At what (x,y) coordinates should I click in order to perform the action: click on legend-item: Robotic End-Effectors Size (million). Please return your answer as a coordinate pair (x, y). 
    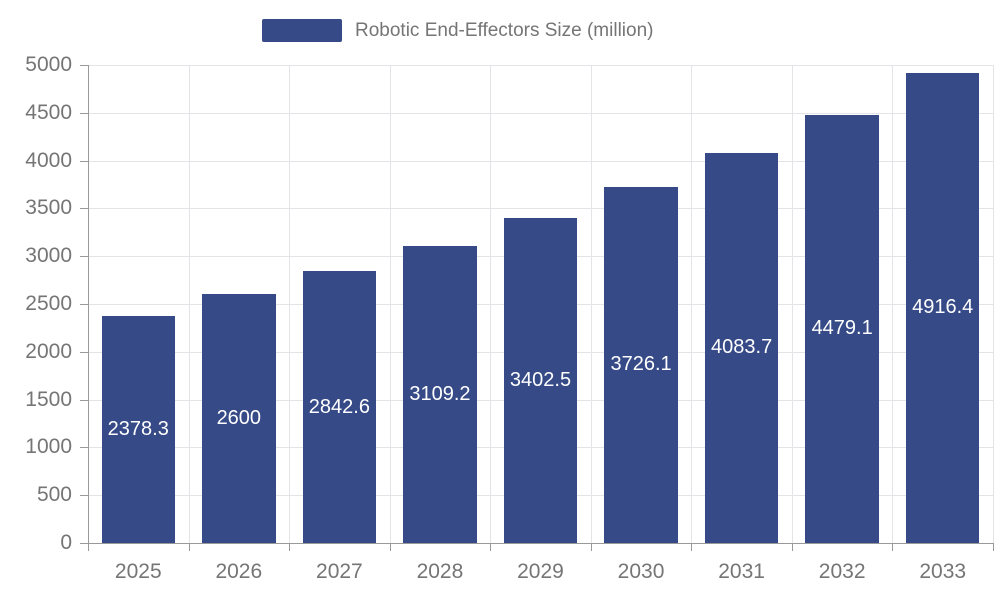
    Looking at the image, I should click on (457, 30).